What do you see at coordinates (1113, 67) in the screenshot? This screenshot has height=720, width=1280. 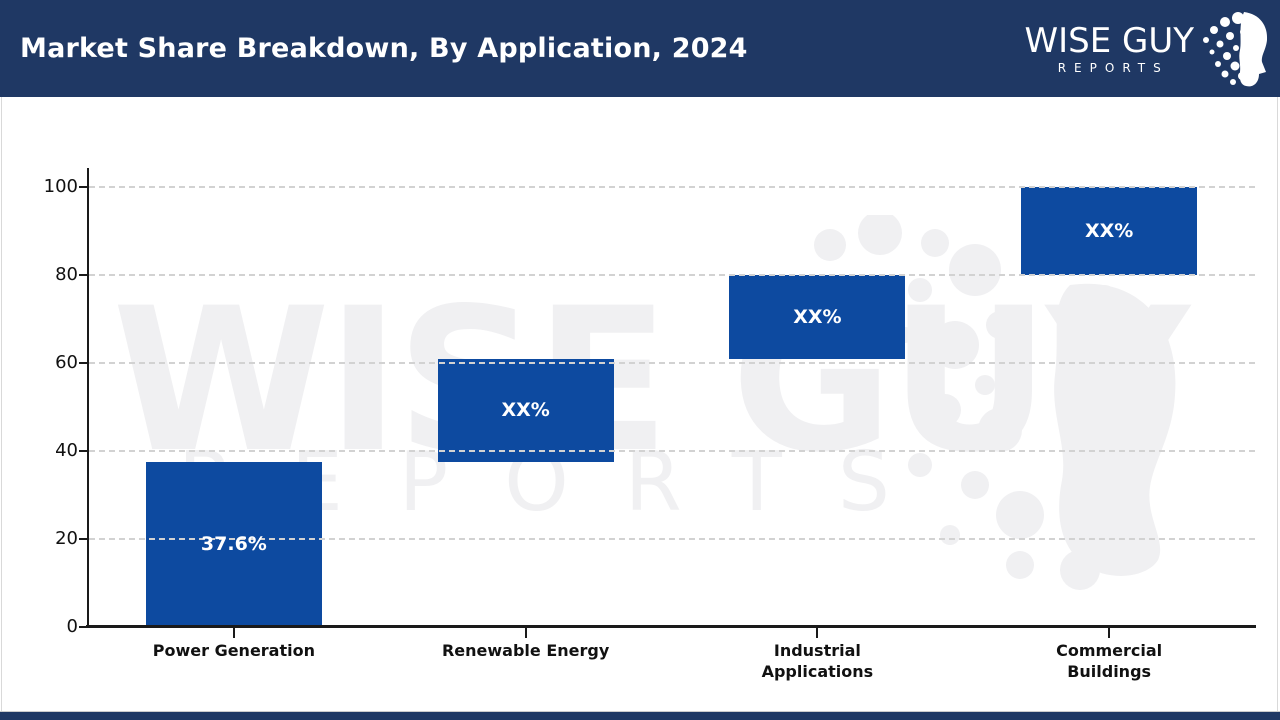 I see `brand-logo-reports: REPORTS` at bounding box center [1113, 67].